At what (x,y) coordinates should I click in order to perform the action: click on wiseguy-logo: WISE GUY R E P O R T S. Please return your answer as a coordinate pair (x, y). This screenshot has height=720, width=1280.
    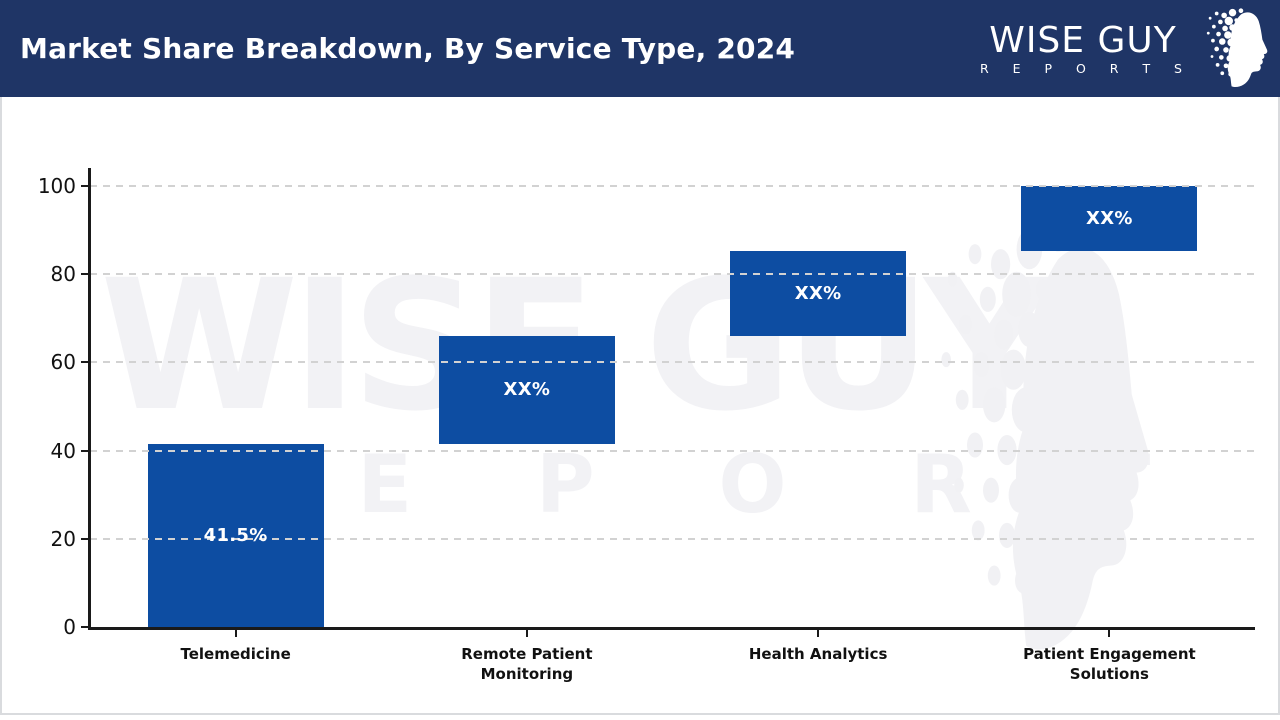
    Looking at the image, I should click on (1127, 49).